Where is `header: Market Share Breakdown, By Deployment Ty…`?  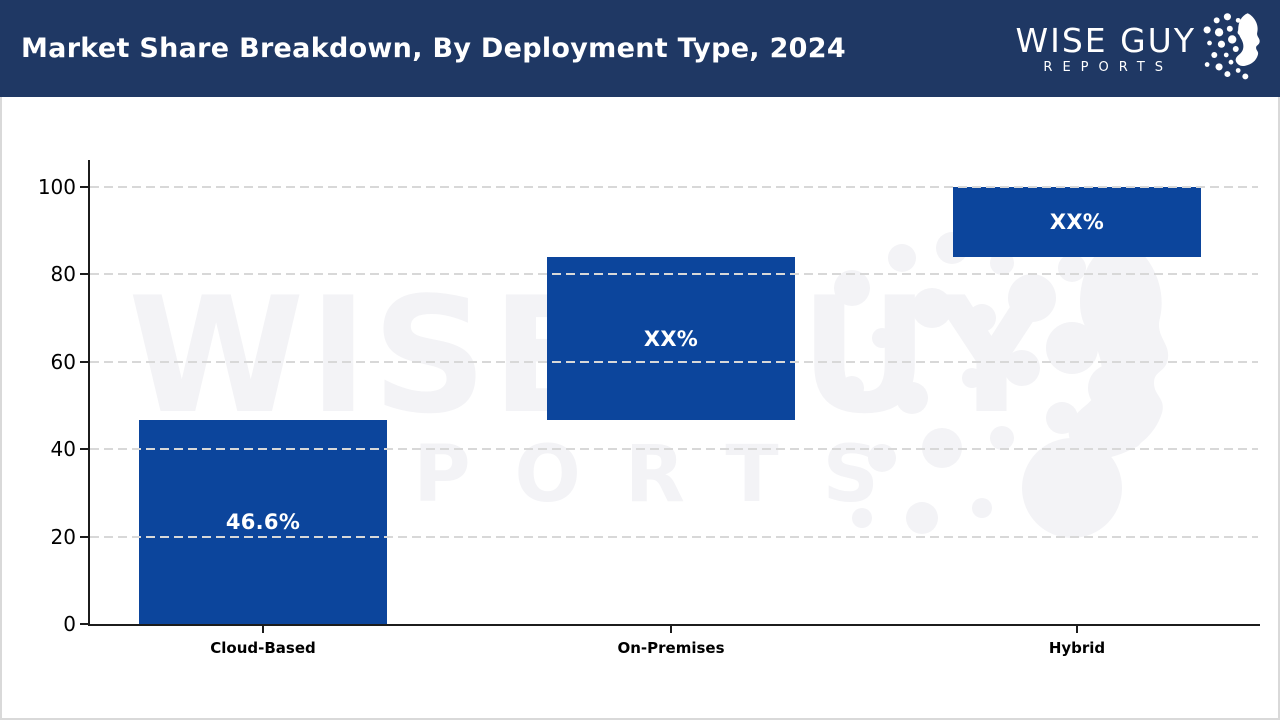
header: Market Share Breakdown, By Deployment Ty… is located at coordinates (640, 48).